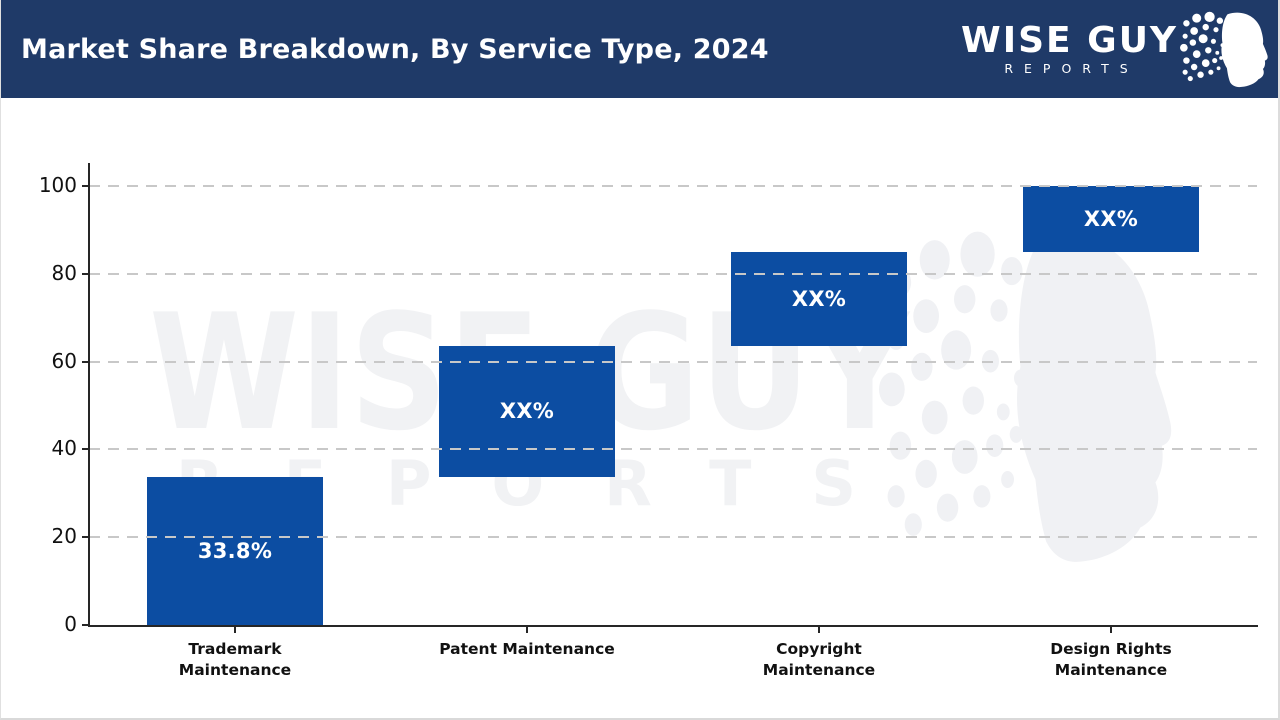  Describe the element at coordinates (819, 649) in the screenshot. I see `x-axis-label-line: Copyright` at that location.